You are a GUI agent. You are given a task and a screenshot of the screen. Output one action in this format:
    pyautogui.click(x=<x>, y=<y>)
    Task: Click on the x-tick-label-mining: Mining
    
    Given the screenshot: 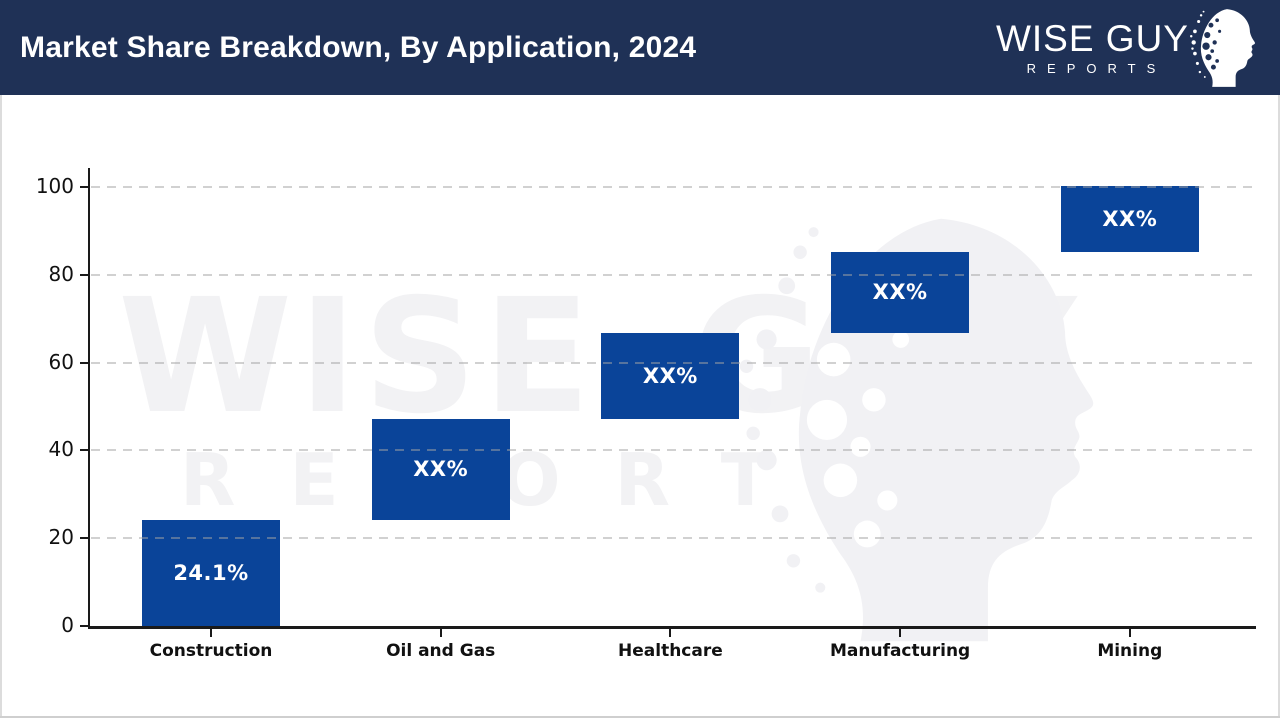 What is the action you would take?
    pyautogui.click(x=1130, y=651)
    